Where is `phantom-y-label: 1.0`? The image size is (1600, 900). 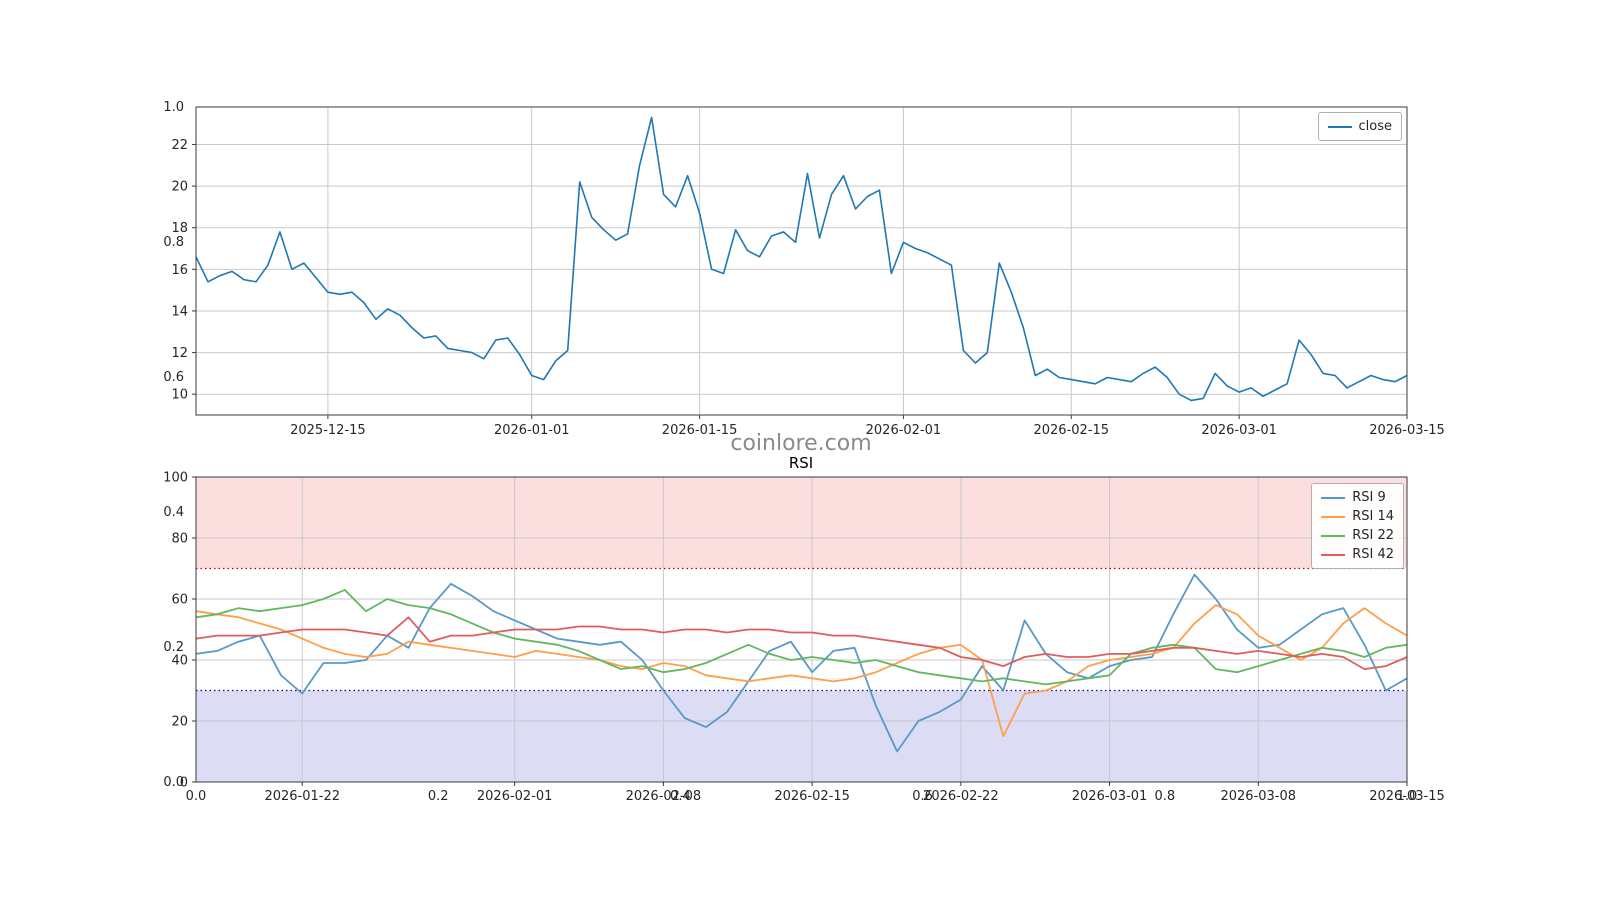 phantom-y-label: 1.0 is located at coordinates (173, 107).